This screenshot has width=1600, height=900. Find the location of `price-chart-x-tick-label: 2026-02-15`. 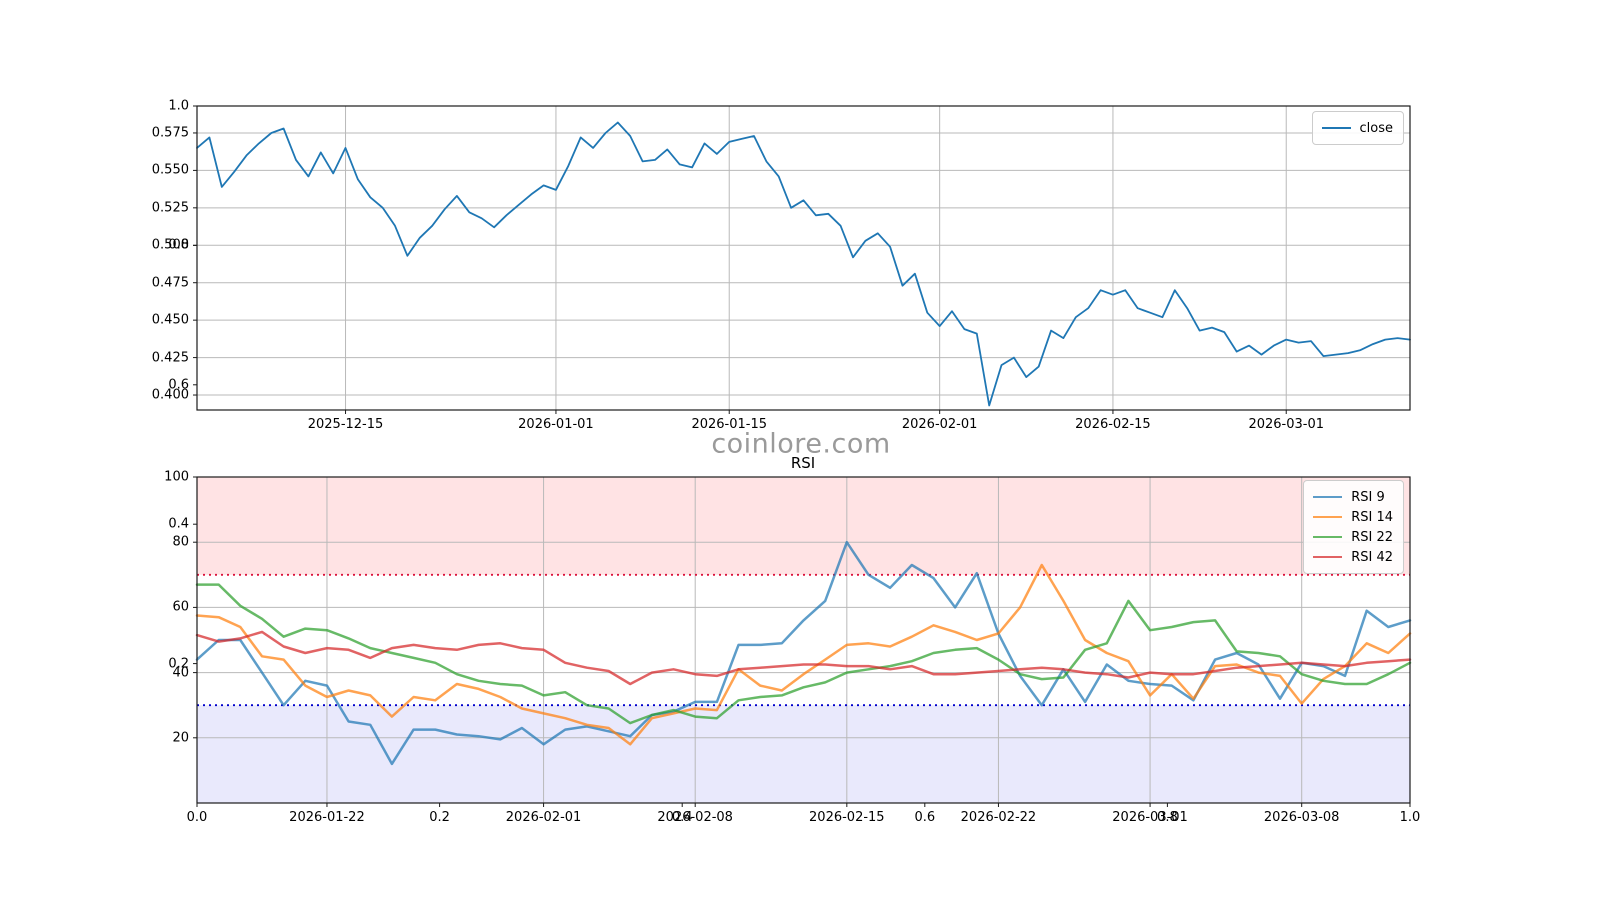

price-chart-x-tick-label: 2026-02-15 is located at coordinates (1113, 424).